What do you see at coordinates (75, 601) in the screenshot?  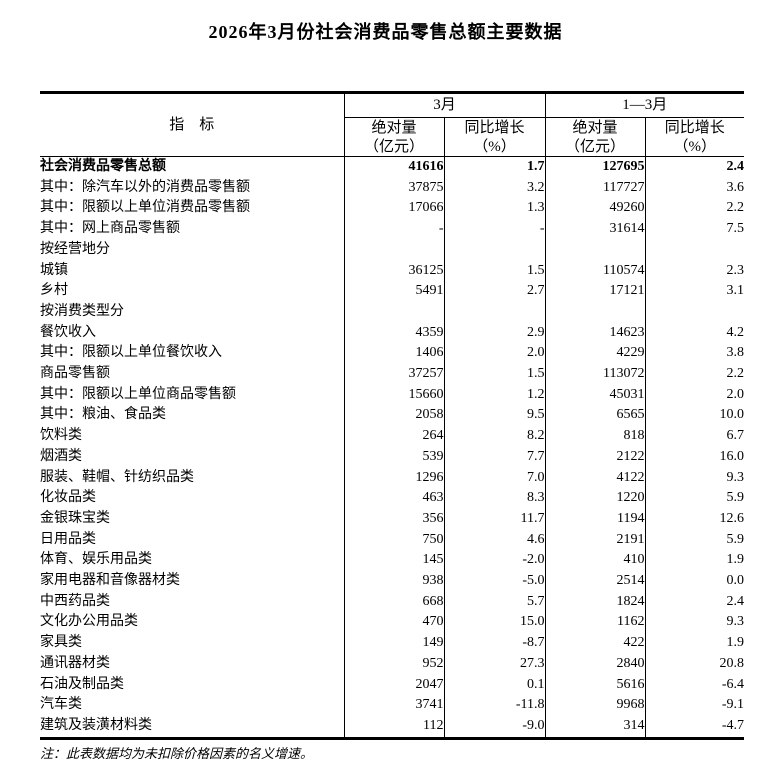 I see `indicator-cell: 中西药品类` at bounding box center [75, 601].